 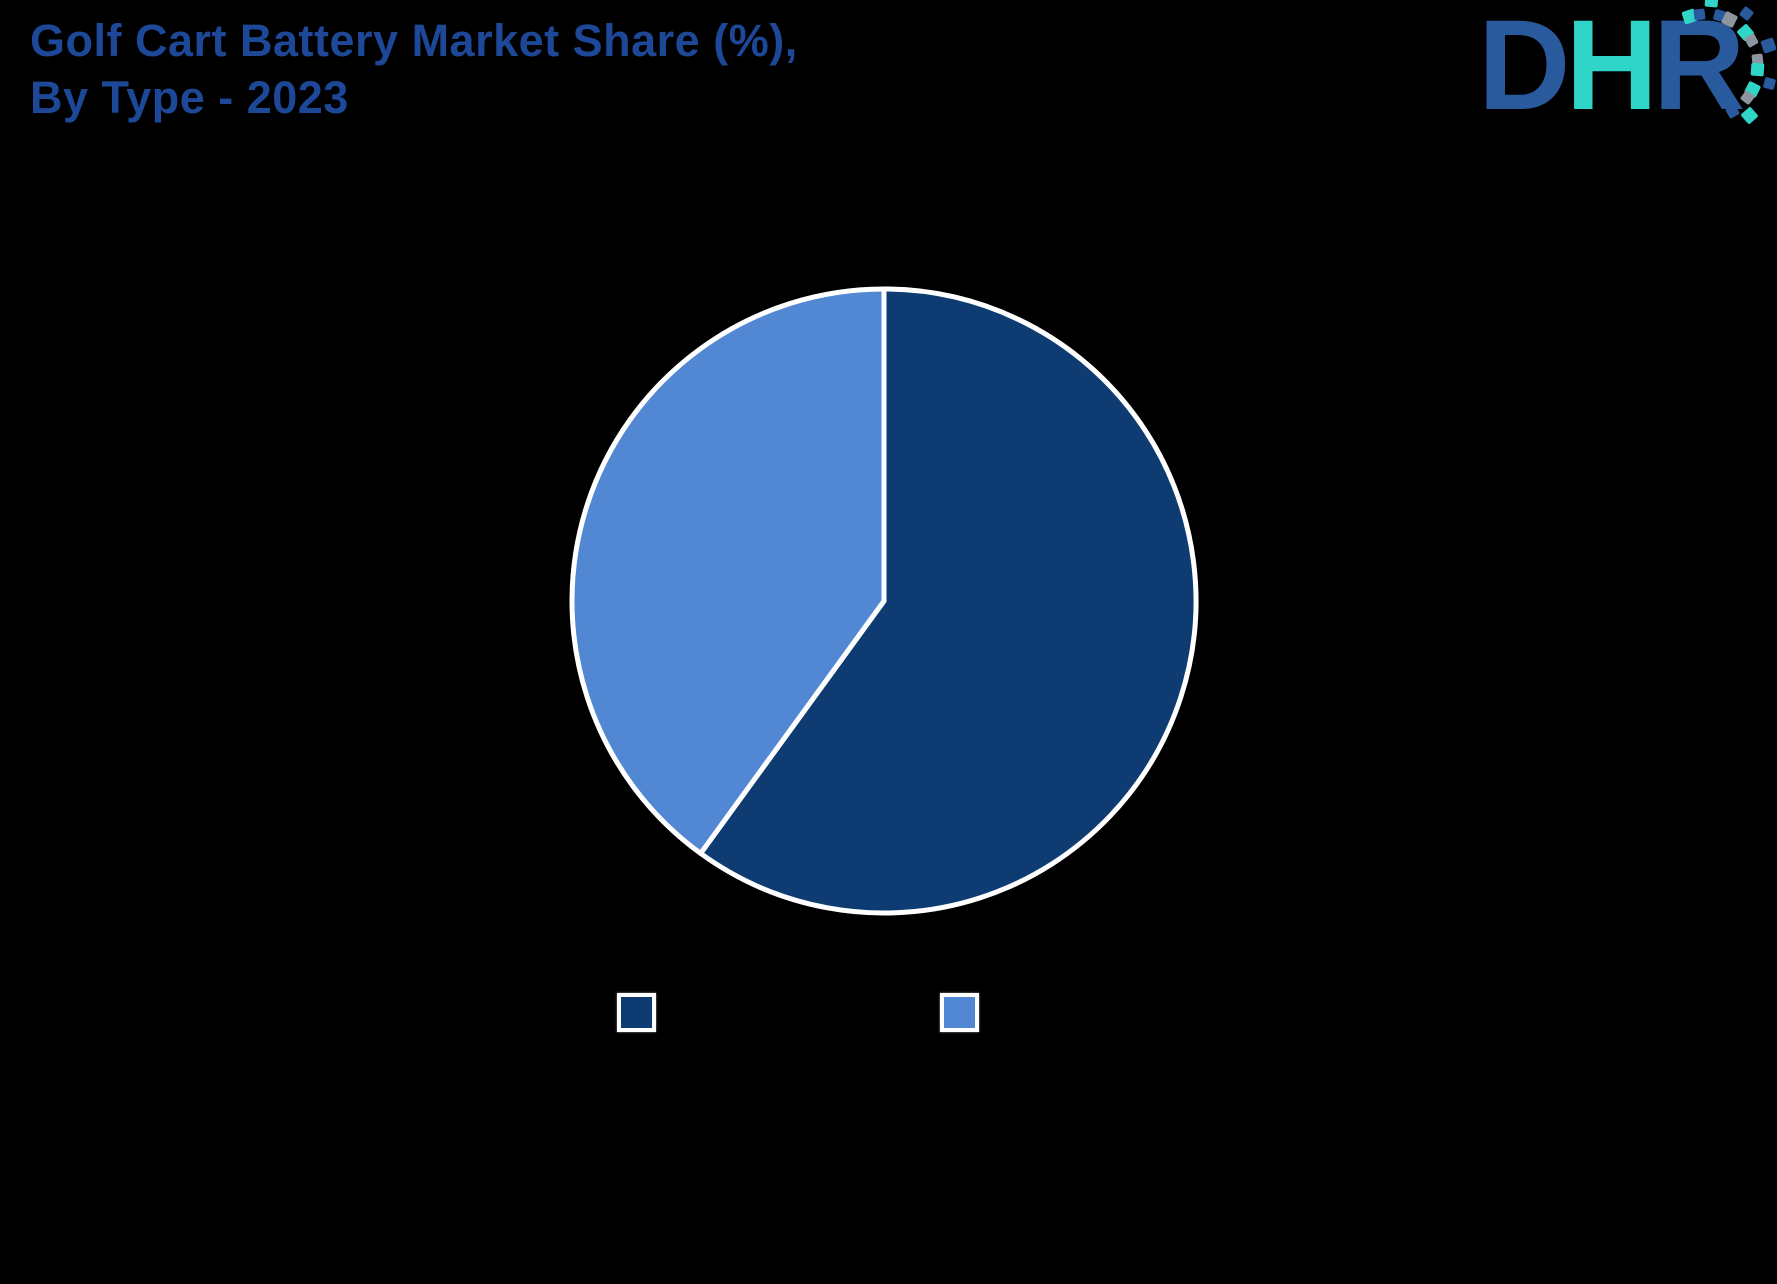 I want to click on dhr-logo: DHR, so click(x=1627, y=78).